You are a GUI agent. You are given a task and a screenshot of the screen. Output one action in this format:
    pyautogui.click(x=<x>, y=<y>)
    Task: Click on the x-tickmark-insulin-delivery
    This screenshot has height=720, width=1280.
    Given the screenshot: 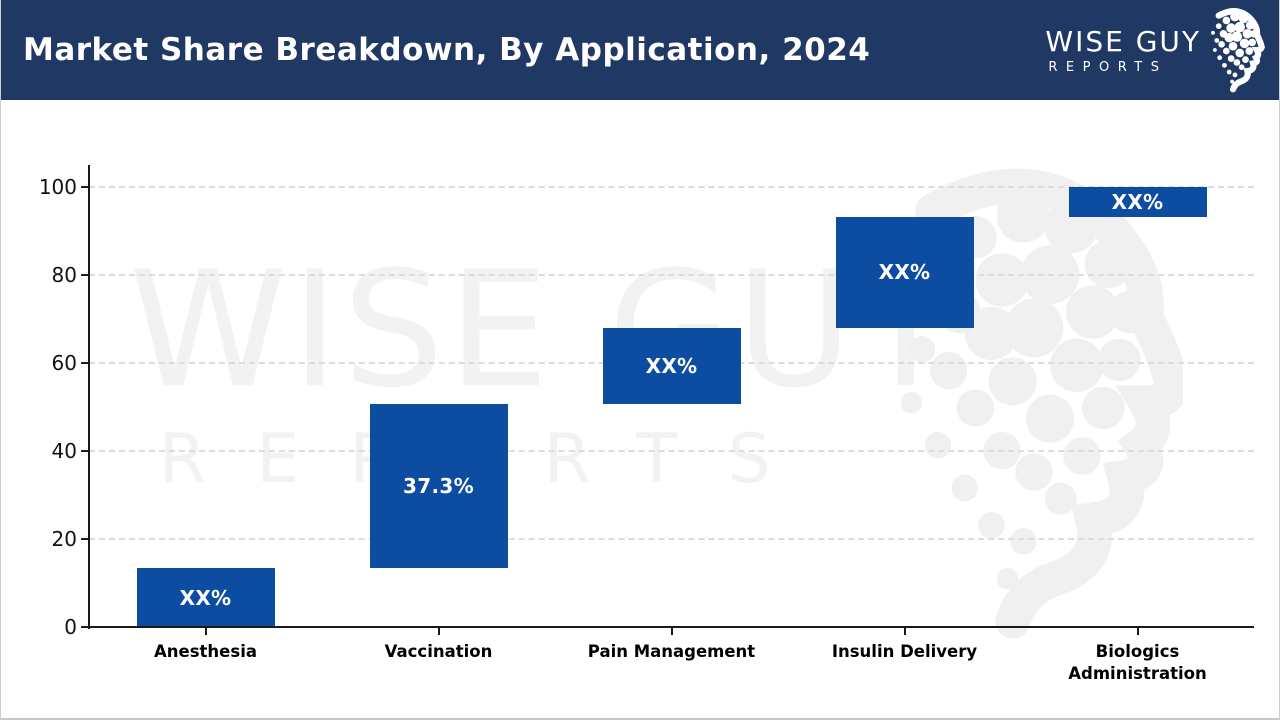 What is the action you would take?
    pyautogui.click(x=904, y=631)
    